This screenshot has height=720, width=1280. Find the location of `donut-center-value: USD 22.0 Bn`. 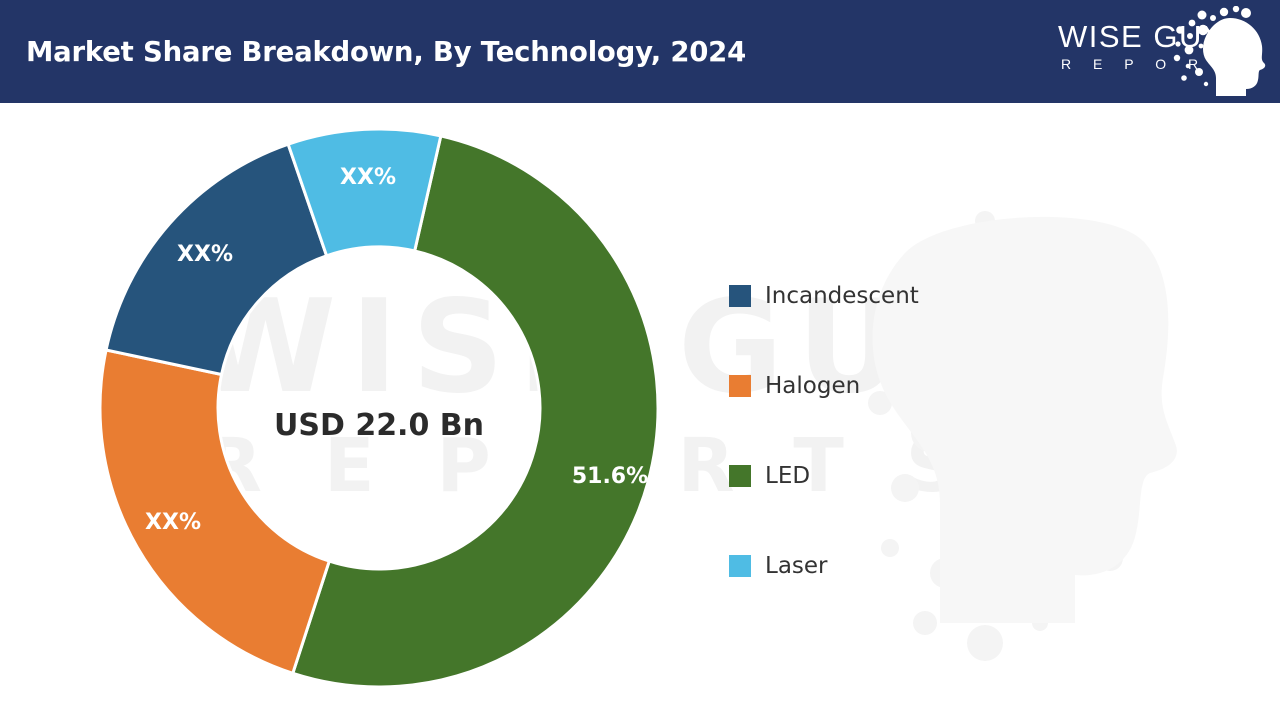

donut-center-value: USD 22.0 Bn is located at coordinates (379, 425).